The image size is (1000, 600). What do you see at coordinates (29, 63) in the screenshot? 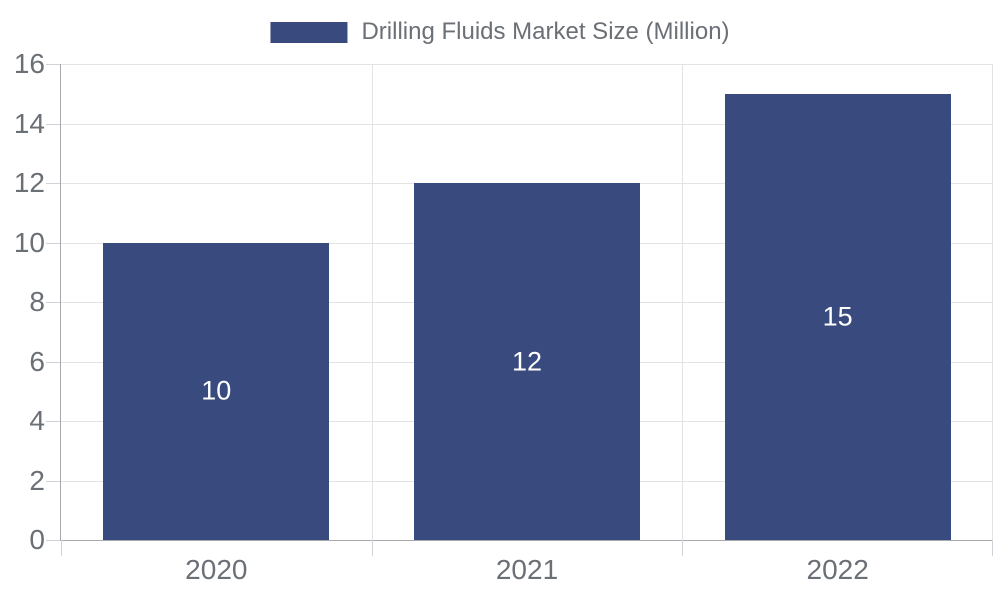
I see `y-tick-label: 16` at bounding box center [29, 63].